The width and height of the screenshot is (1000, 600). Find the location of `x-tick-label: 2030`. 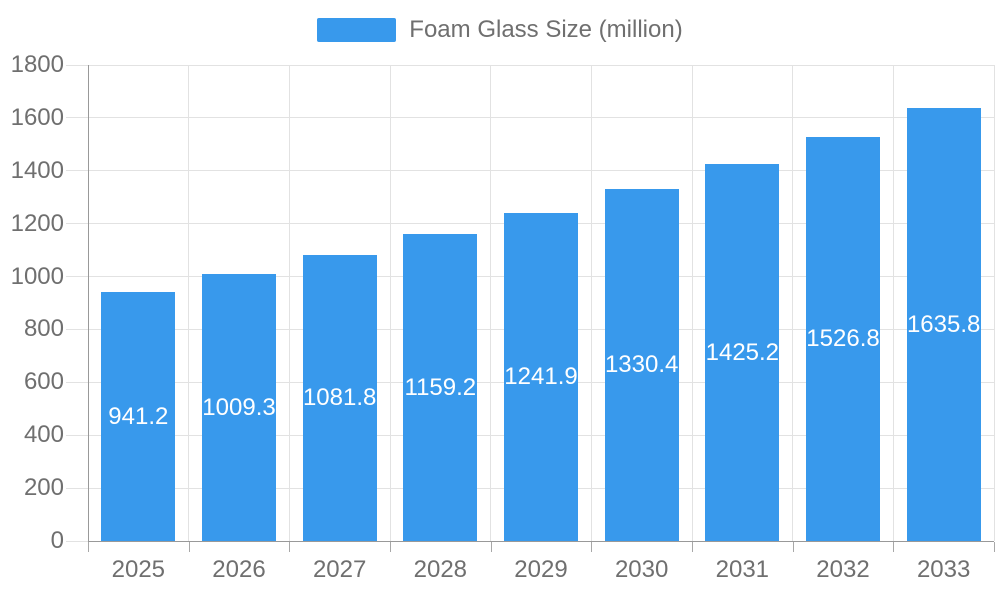

x-tick-label: 2030 is located at coordinates (641, 569).